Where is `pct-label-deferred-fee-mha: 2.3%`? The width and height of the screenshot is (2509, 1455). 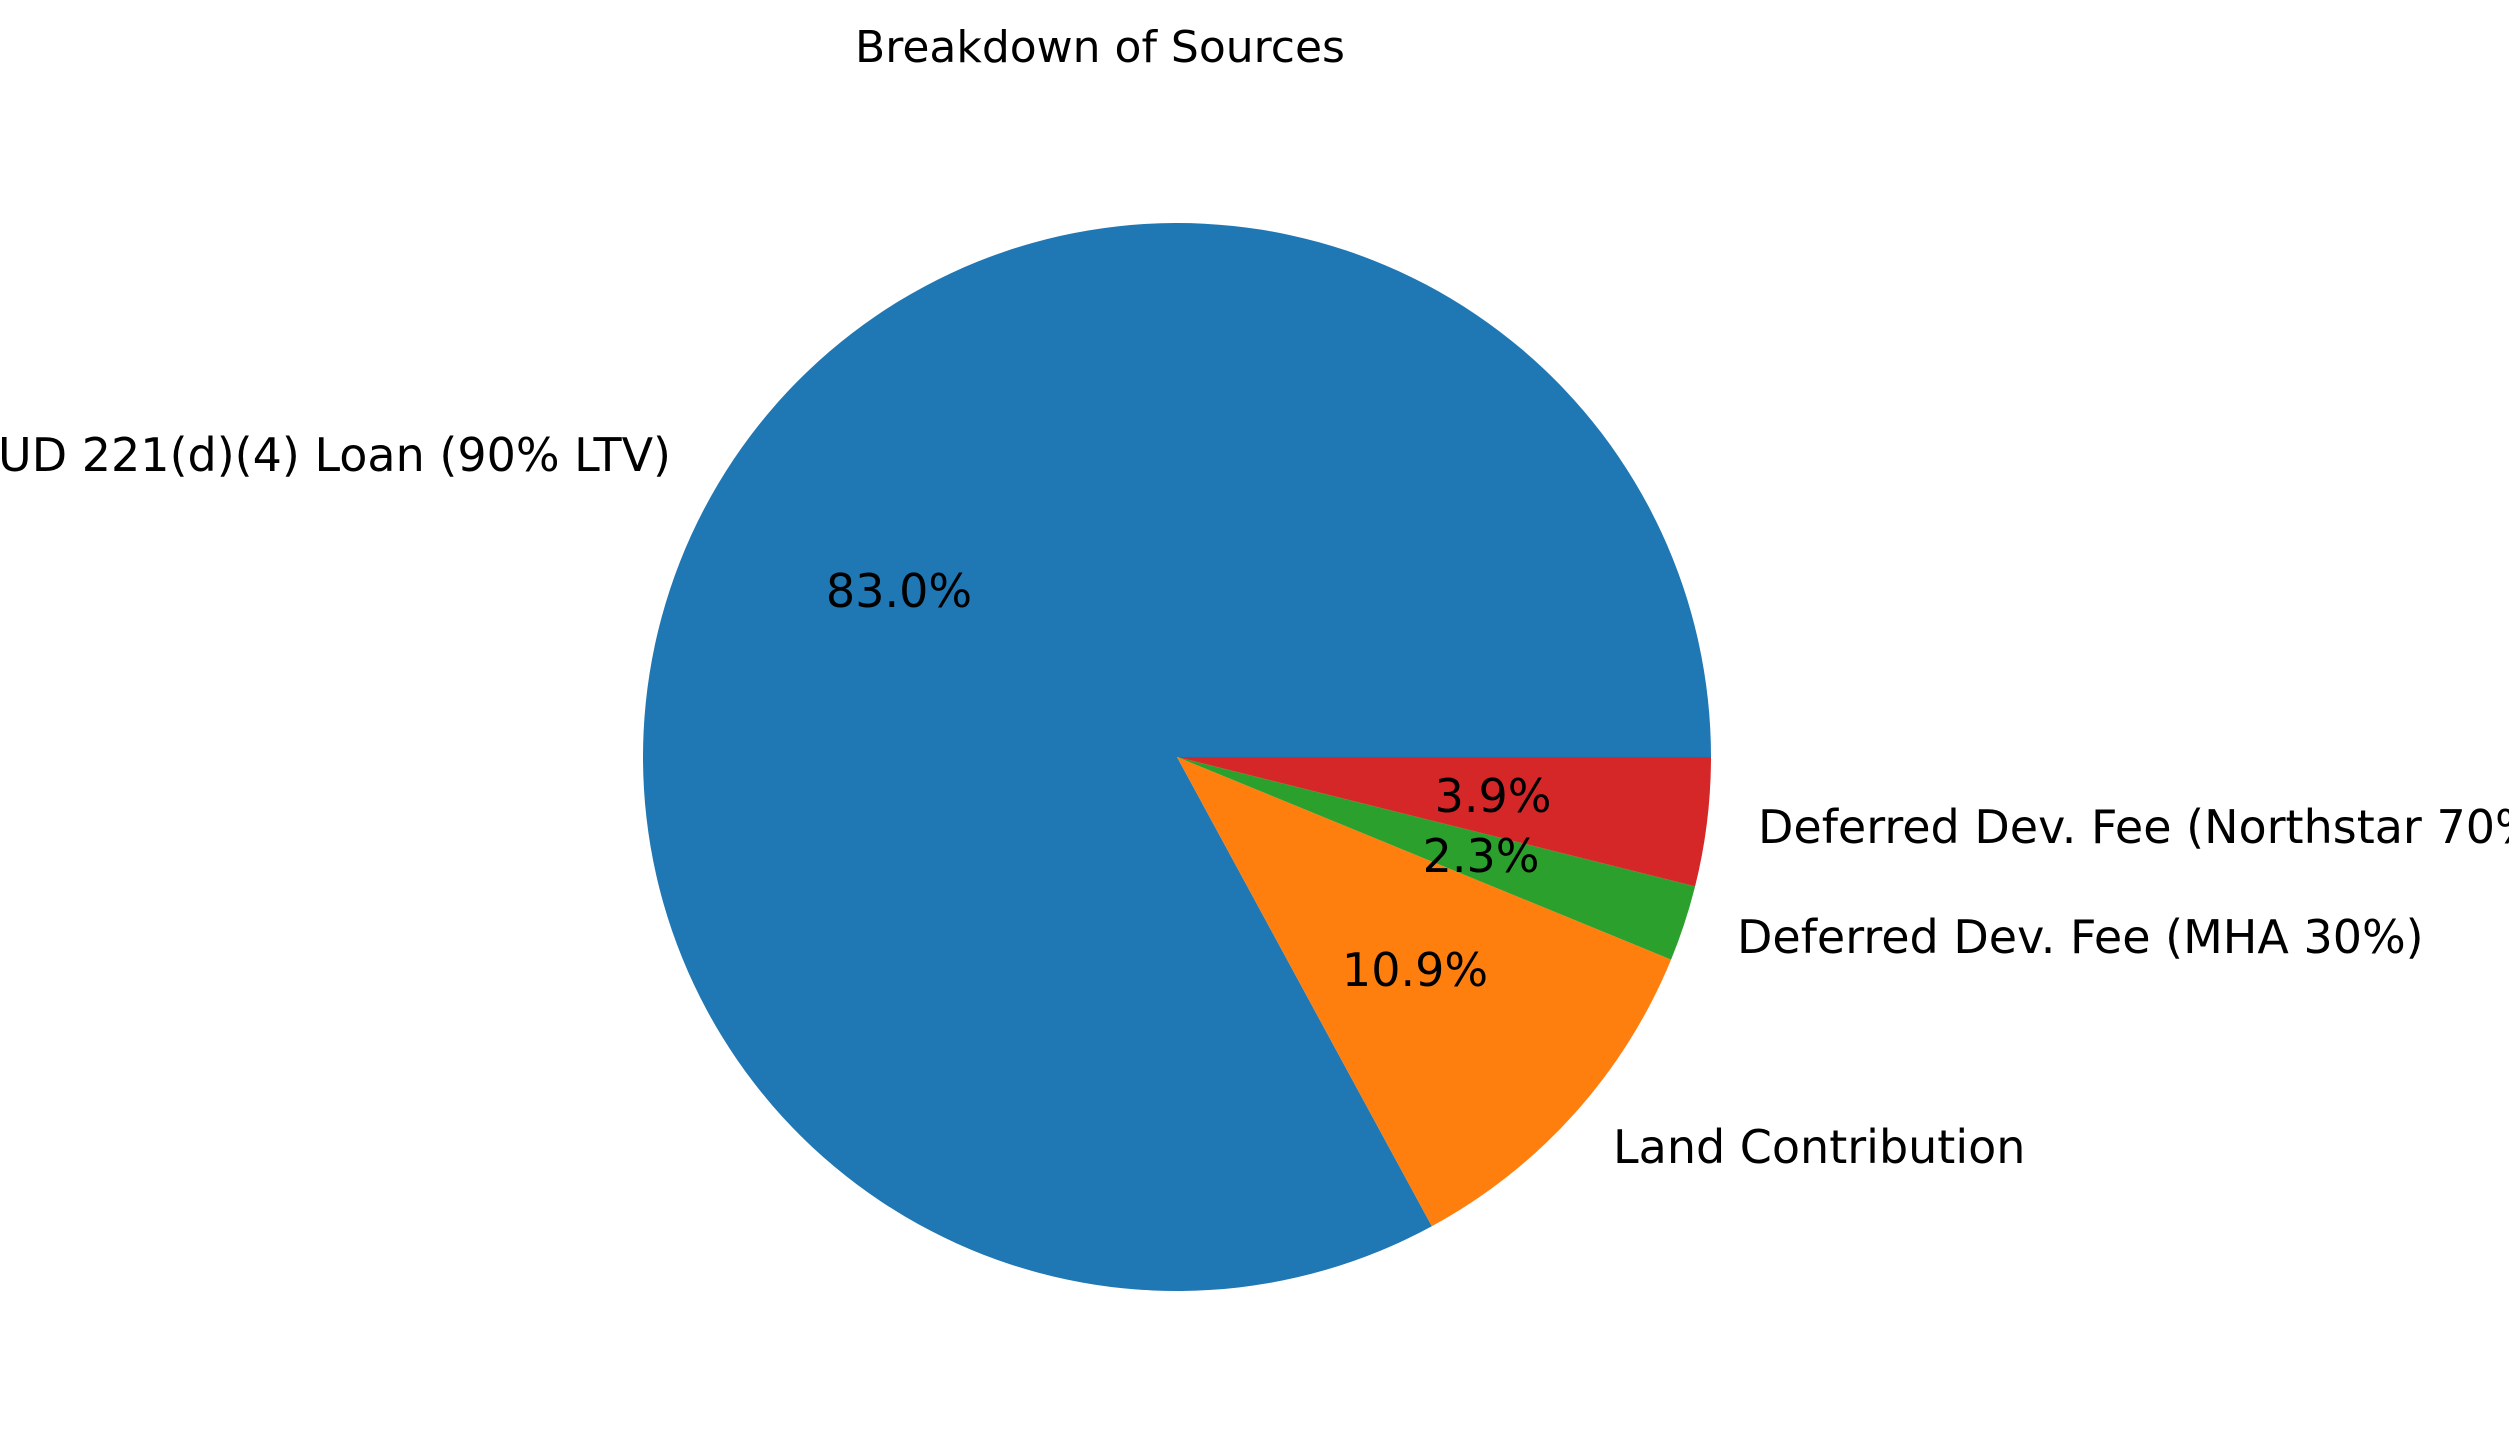 pct-label-deferred-fee-mha: 2.3% is located at coordinates (1481, 856).